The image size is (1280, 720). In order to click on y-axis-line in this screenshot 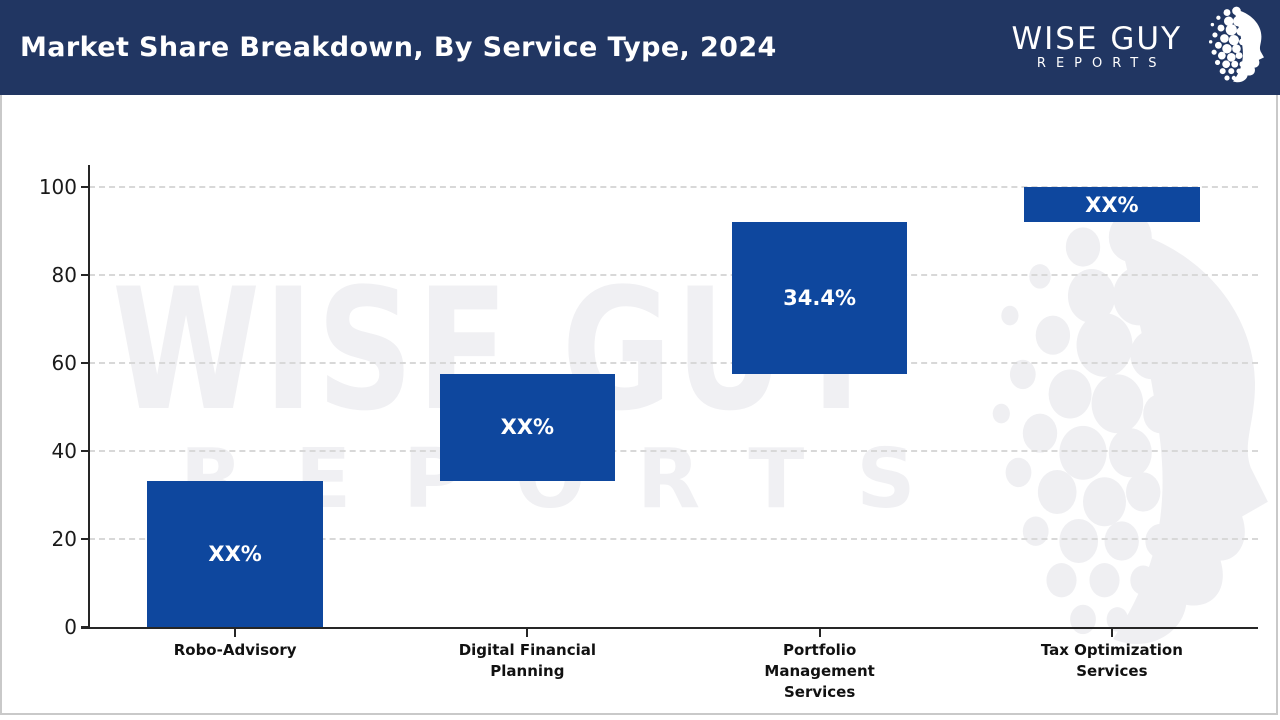, I will do `click(89, 397)`.